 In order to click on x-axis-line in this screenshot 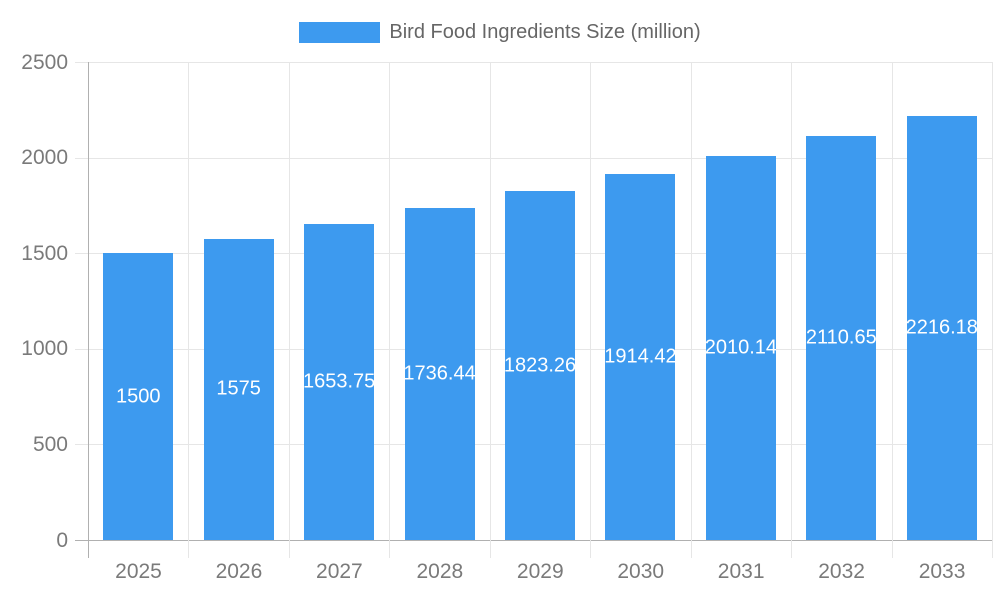, I will do `click(533, 540)`.